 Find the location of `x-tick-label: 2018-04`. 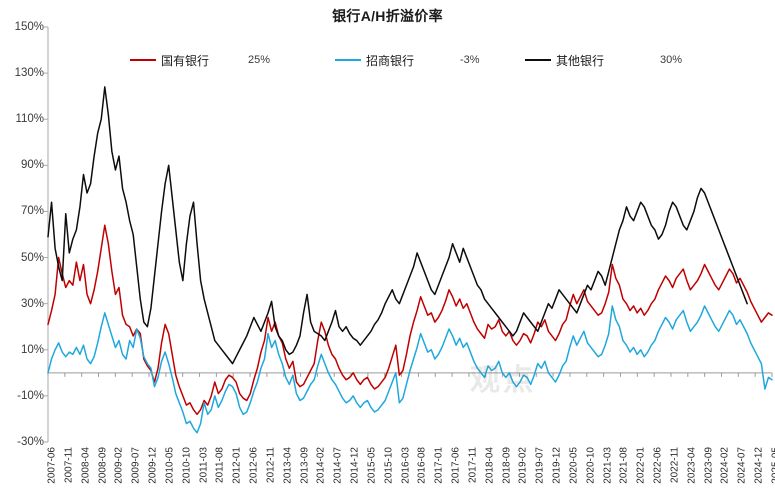

x-tick-label: 2018-04 is located at coordinates (490, 465).